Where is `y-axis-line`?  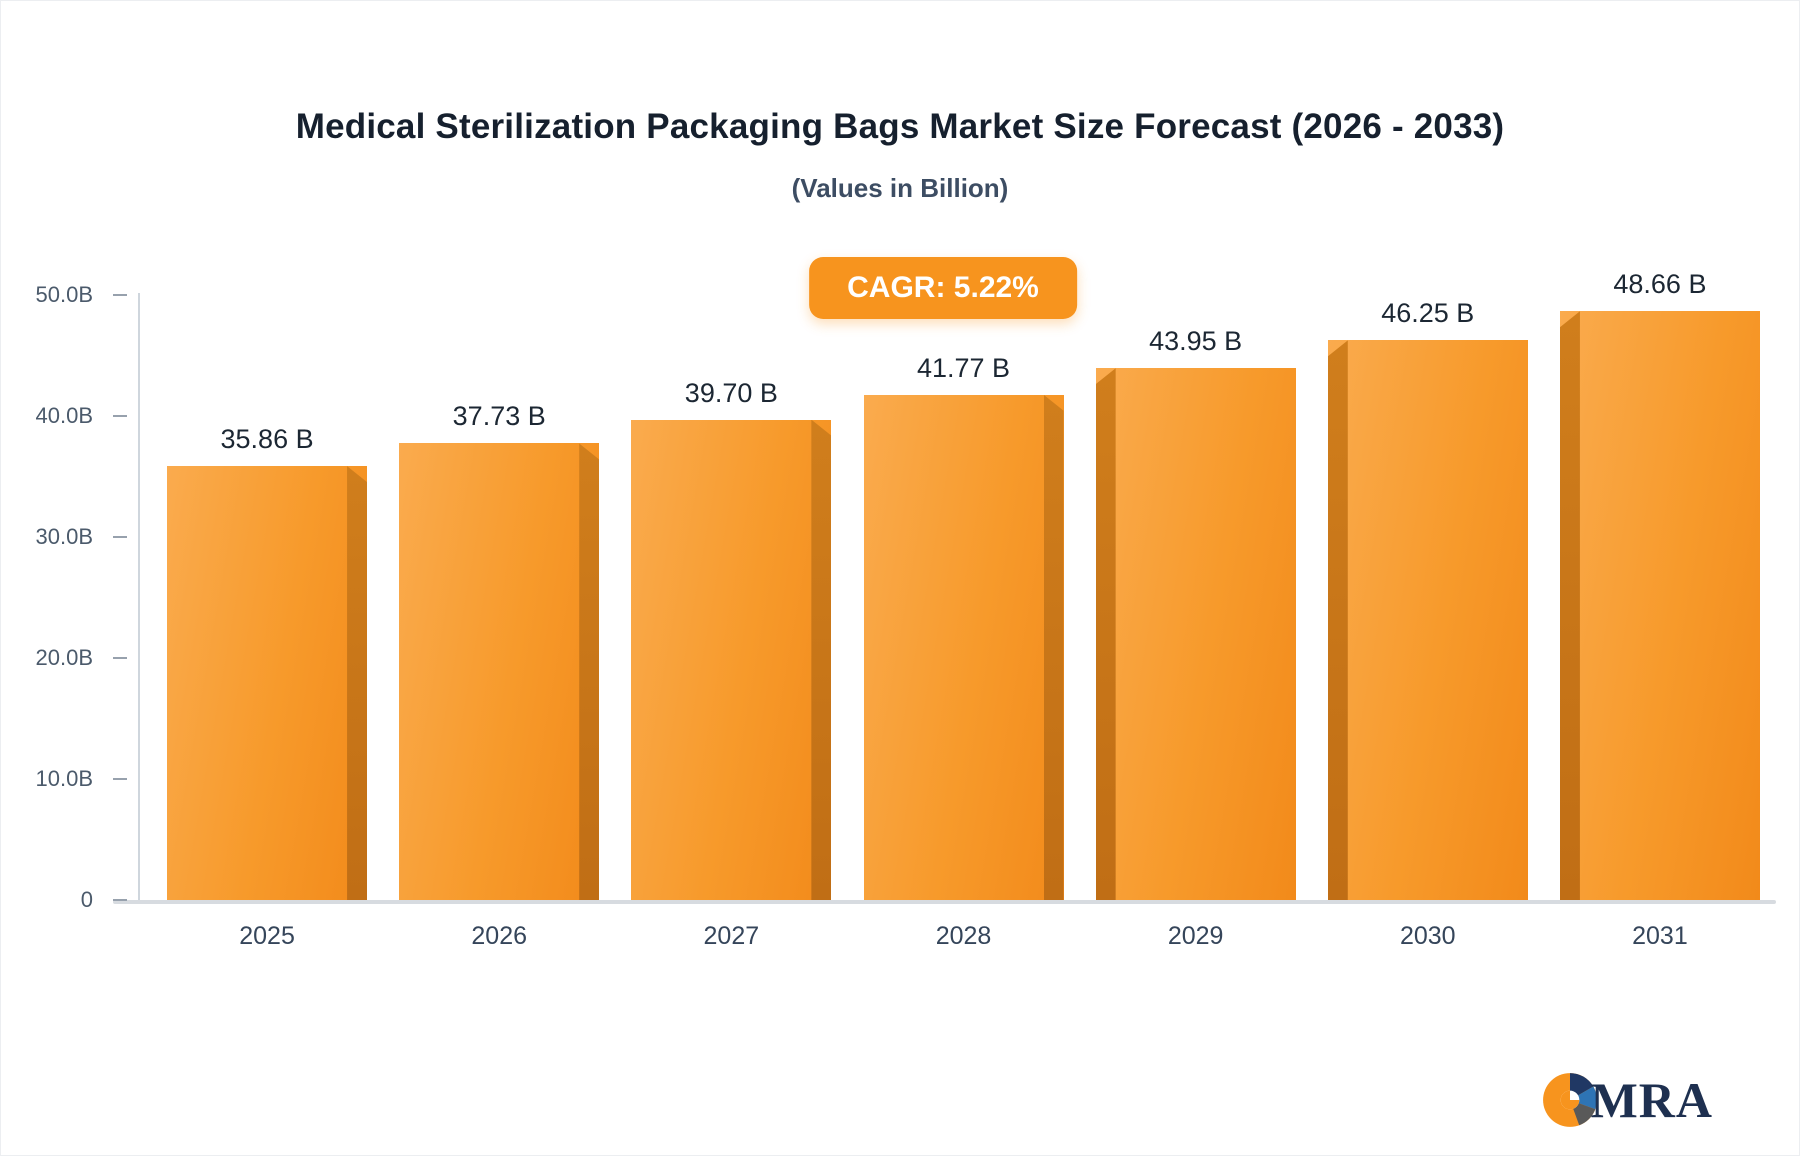 y-axis-line is located at coordinates (139, 597).